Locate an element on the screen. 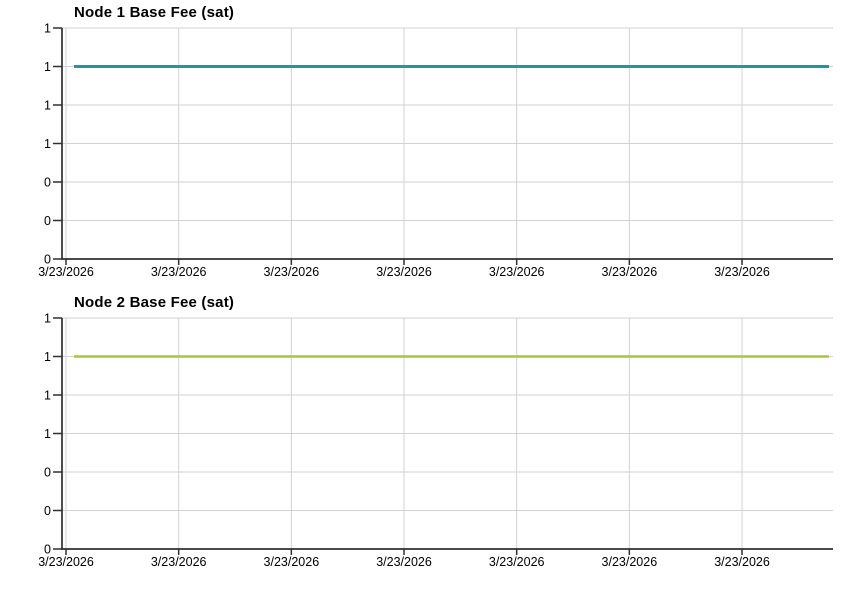 The width and height of the screenshot is (860, 600). chart-title: Node 2 Base Fee (sat) is located at coordinates (154, 302).